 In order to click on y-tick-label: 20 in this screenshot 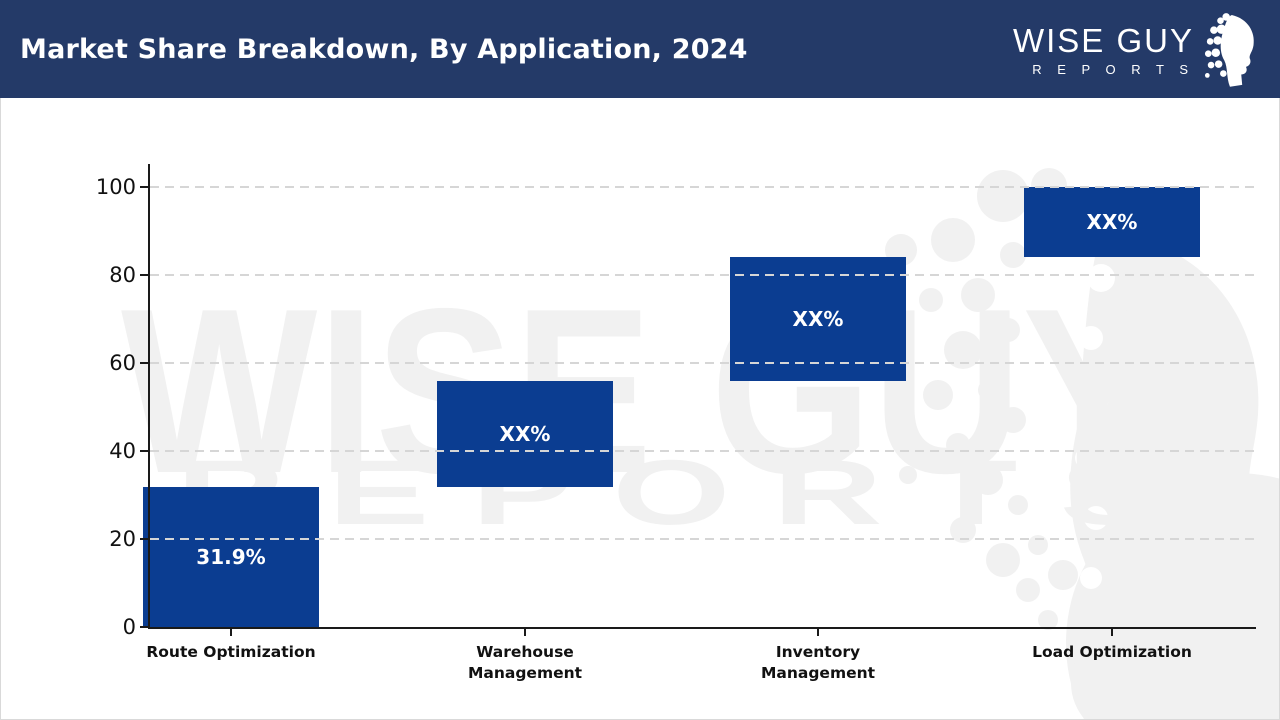, I will do `click(122, 539)`.